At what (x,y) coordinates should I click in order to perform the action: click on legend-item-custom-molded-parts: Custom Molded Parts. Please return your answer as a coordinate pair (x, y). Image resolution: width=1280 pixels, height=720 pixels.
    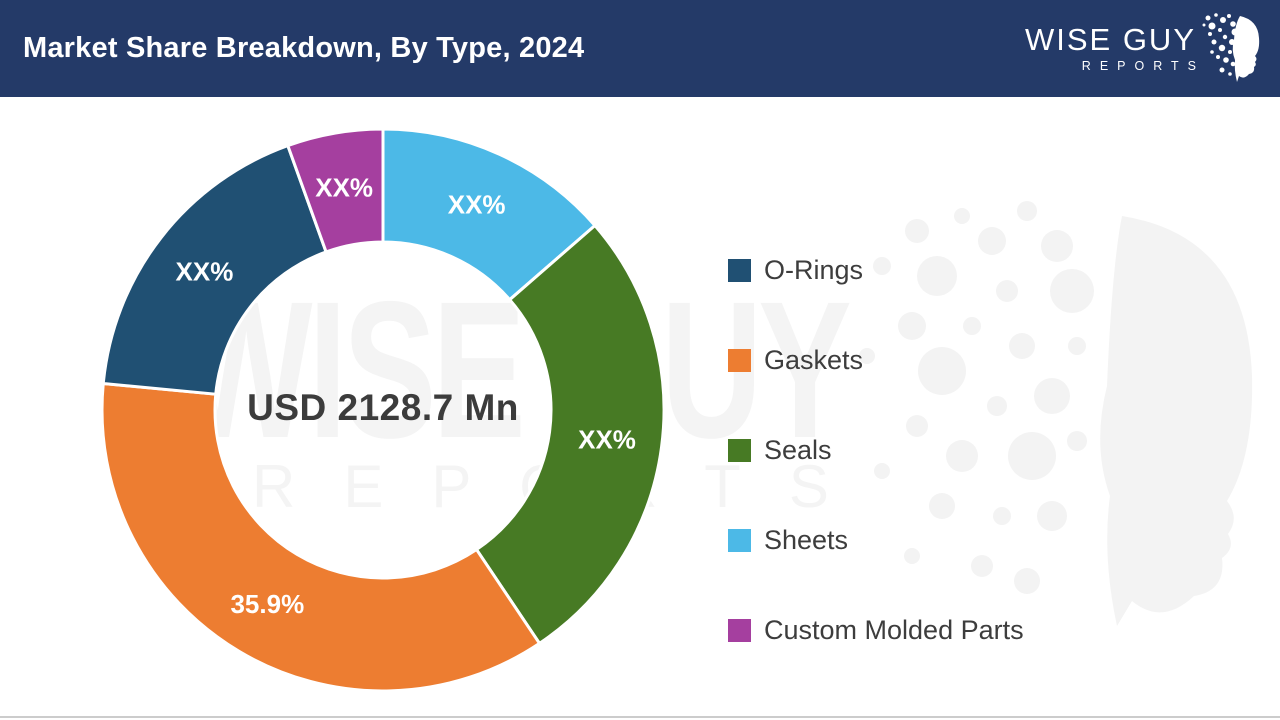
    Looking at the image, I should click on (876, 630).